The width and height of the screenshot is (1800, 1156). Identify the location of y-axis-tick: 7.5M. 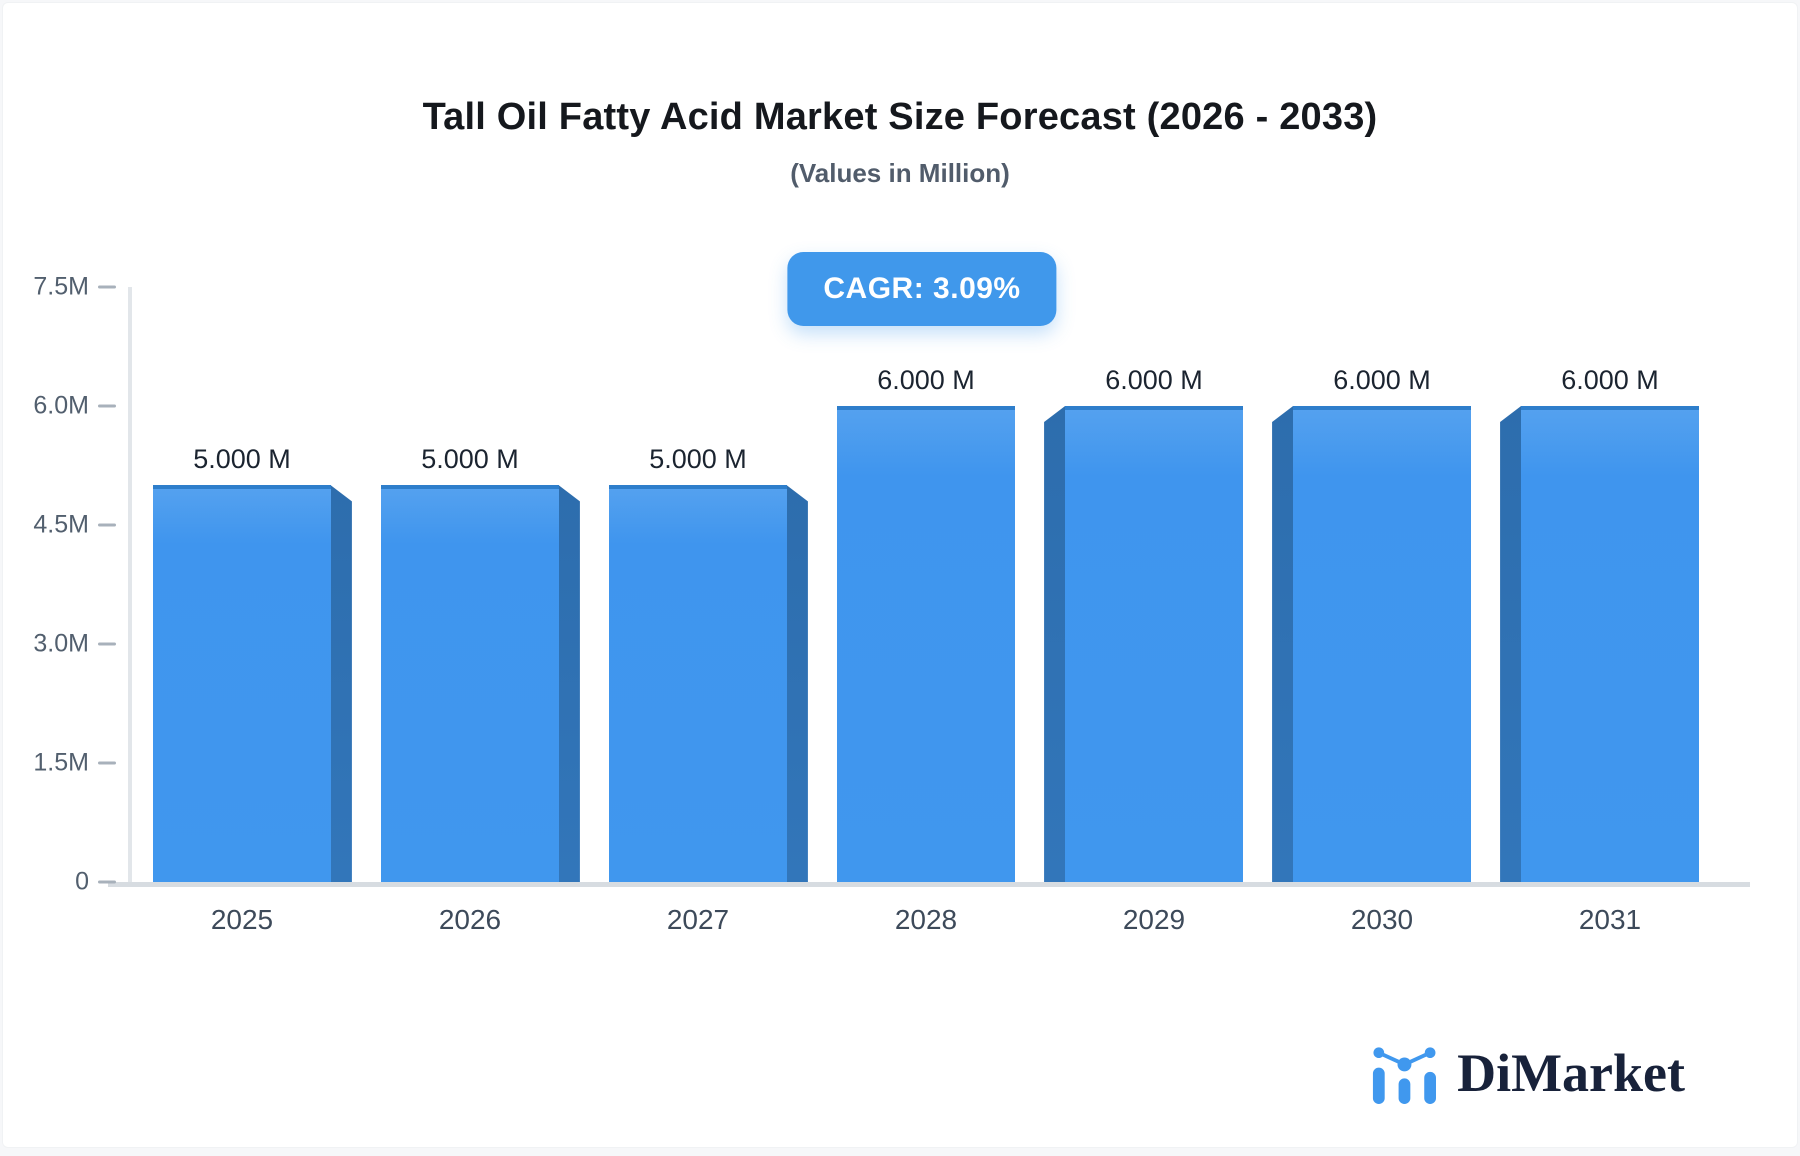
(74, 287).